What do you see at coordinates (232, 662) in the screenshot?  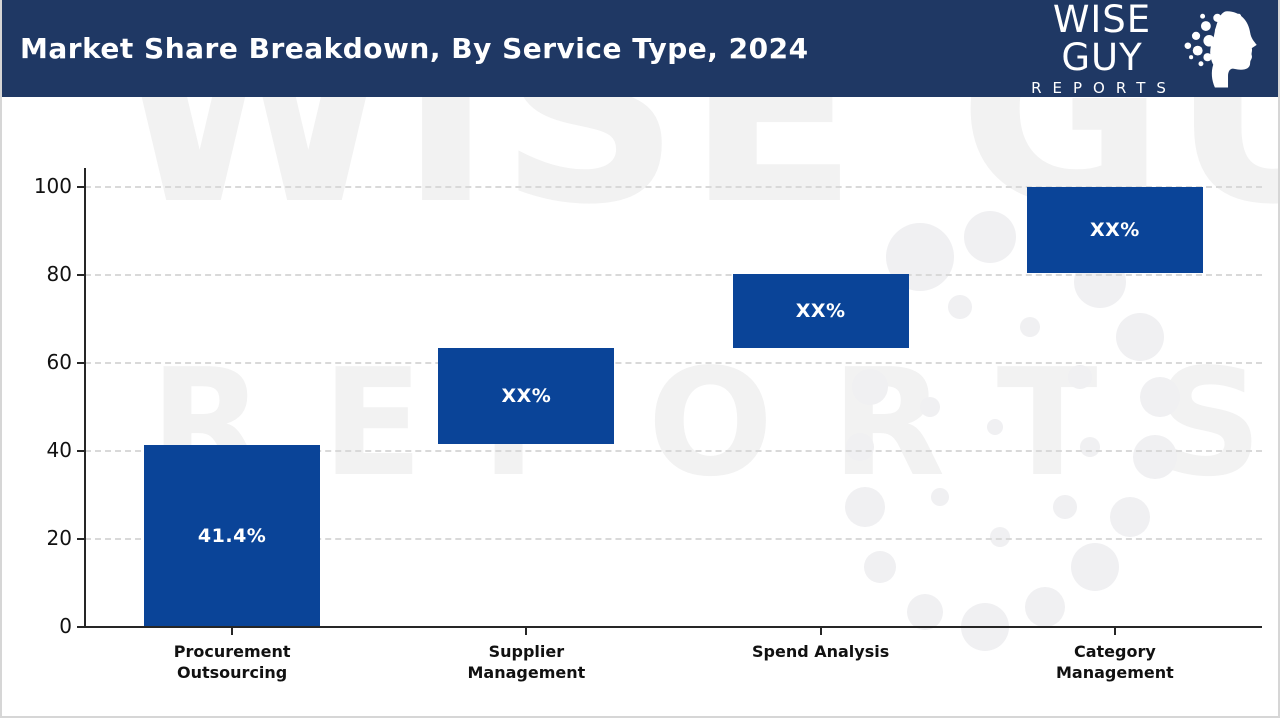 I see `category-label: Procurement Outsourcing` at bounding box center [232, 662].